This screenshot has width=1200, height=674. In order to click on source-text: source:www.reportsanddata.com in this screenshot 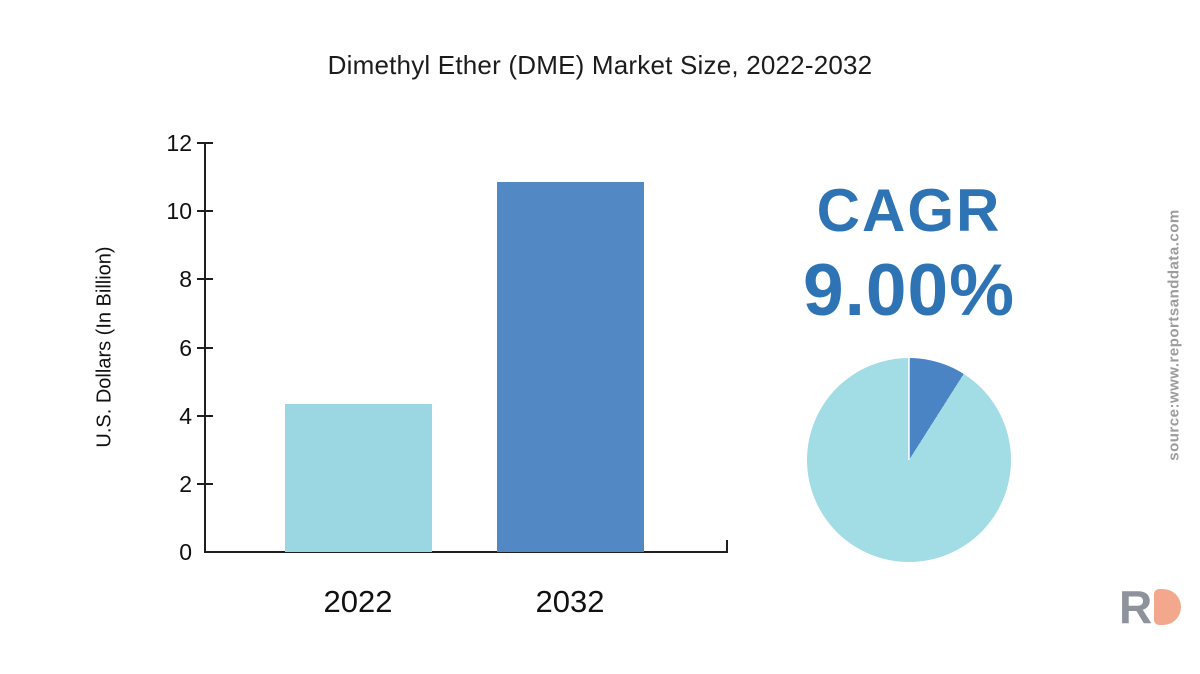, I will do `click(1174, 335)`.